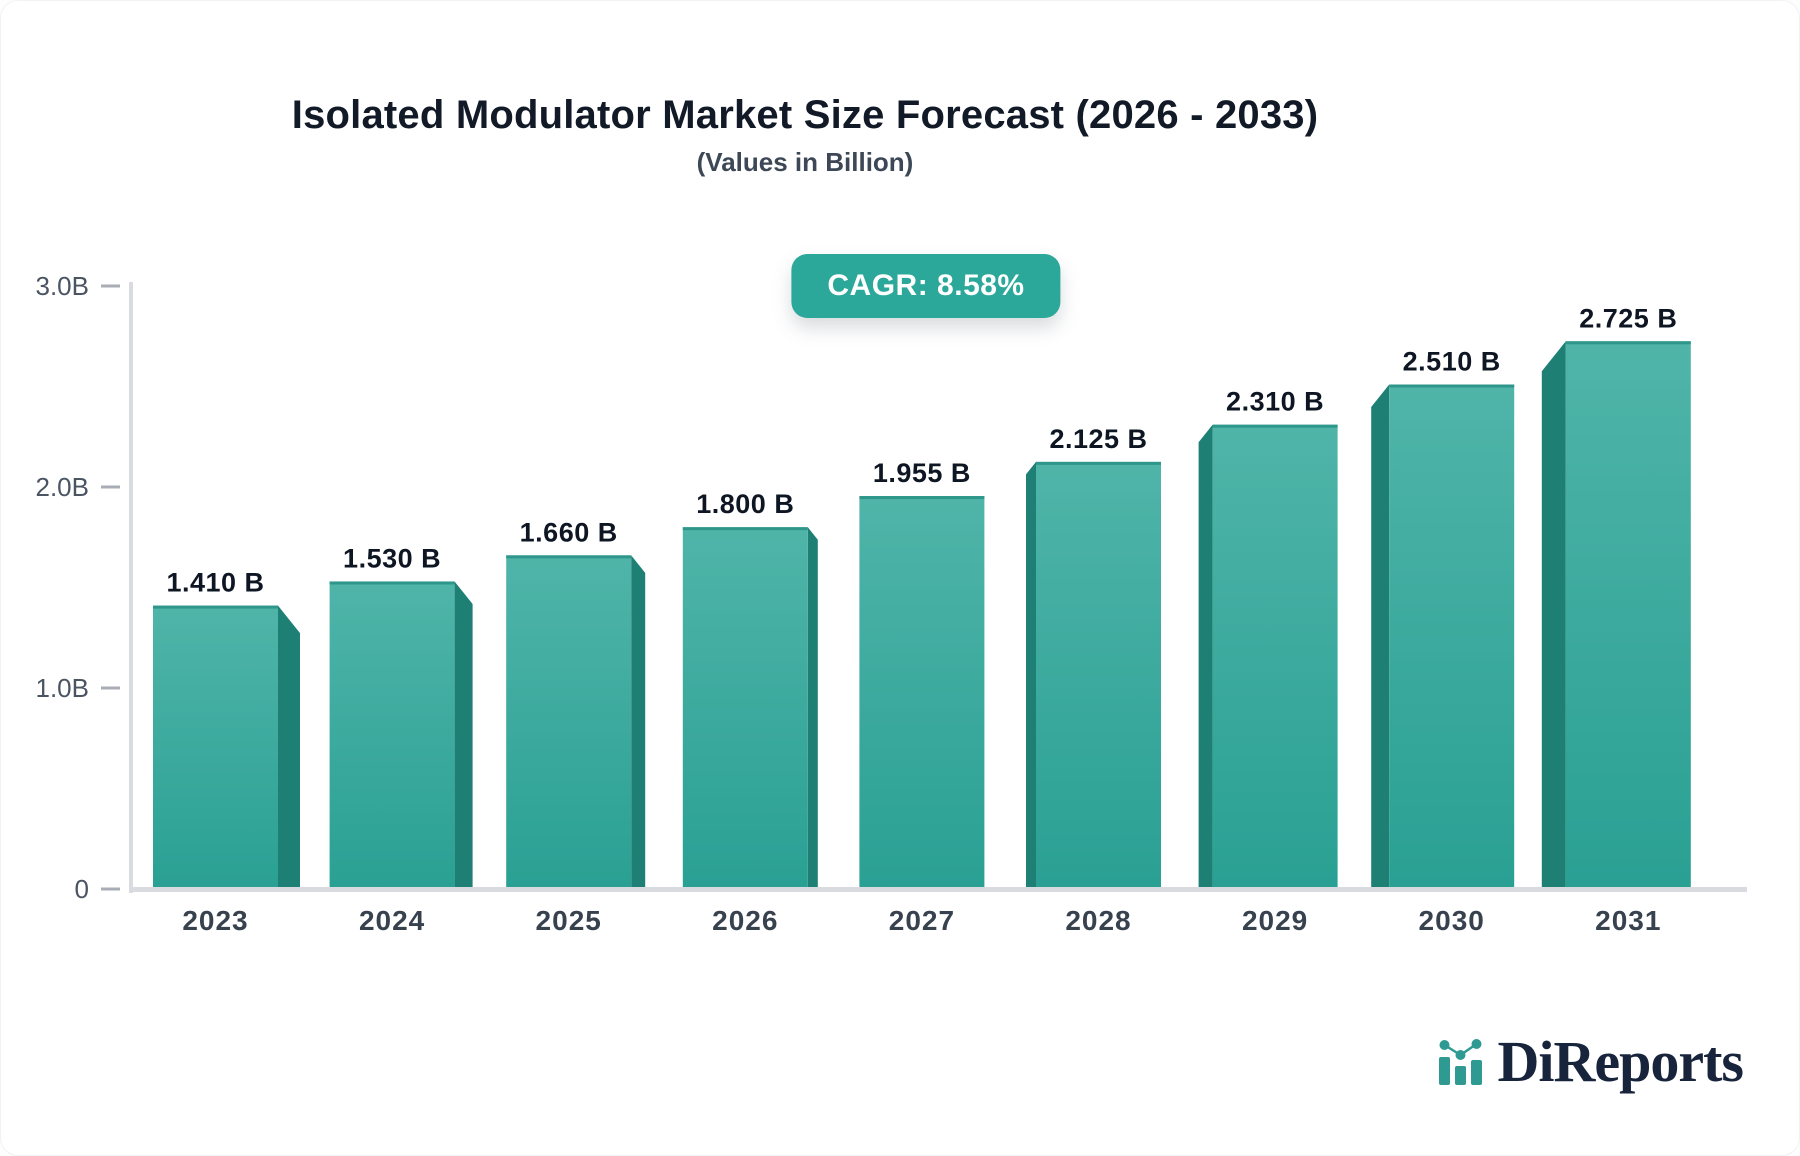 The height and width of the screenshot is (1156, 1800). I want to click on x-category-label: 2030, so click(1452, 920).